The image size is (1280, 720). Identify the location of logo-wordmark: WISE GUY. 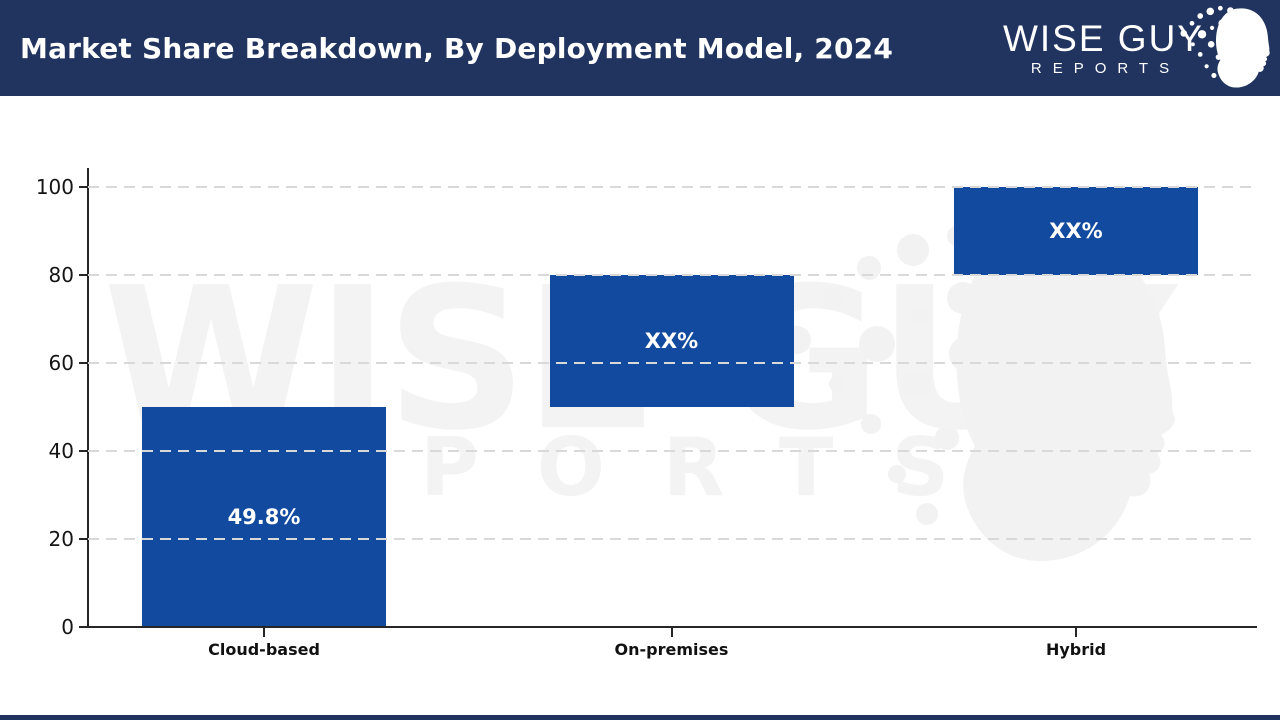
(1103, 38).